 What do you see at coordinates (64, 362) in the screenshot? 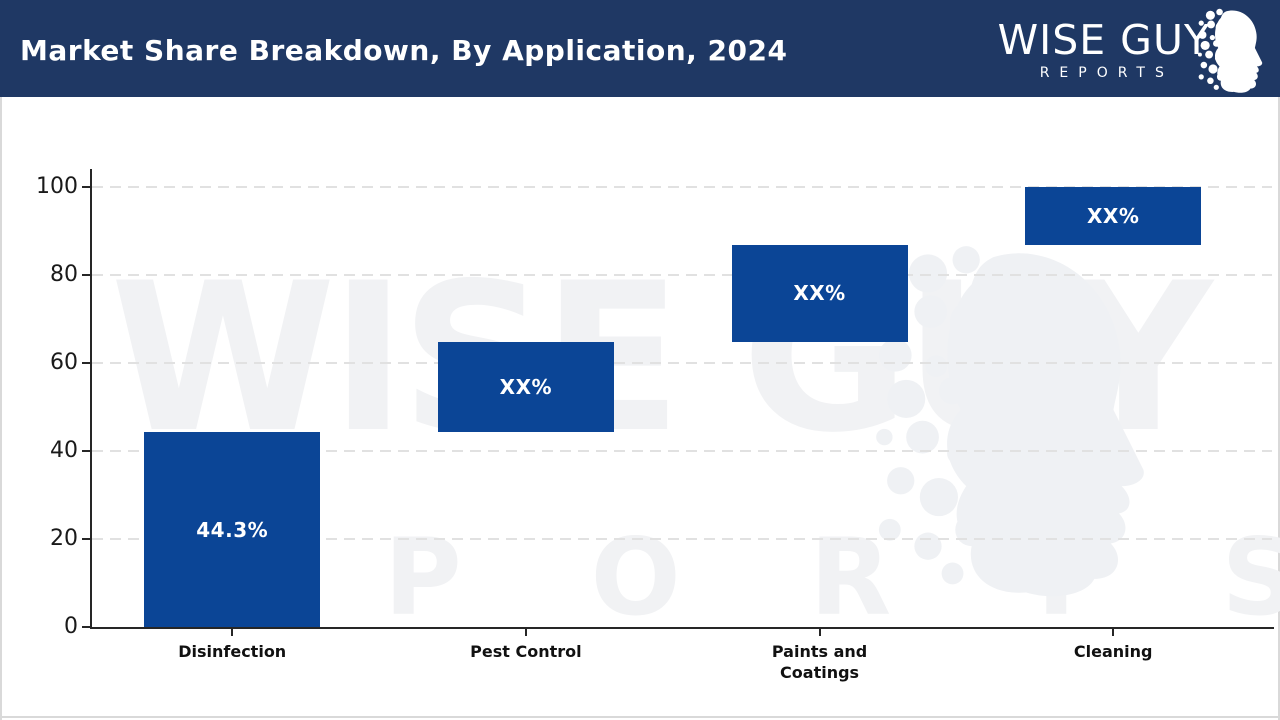
I see `y-tick-label: 60` at bounding box center [64, 362].